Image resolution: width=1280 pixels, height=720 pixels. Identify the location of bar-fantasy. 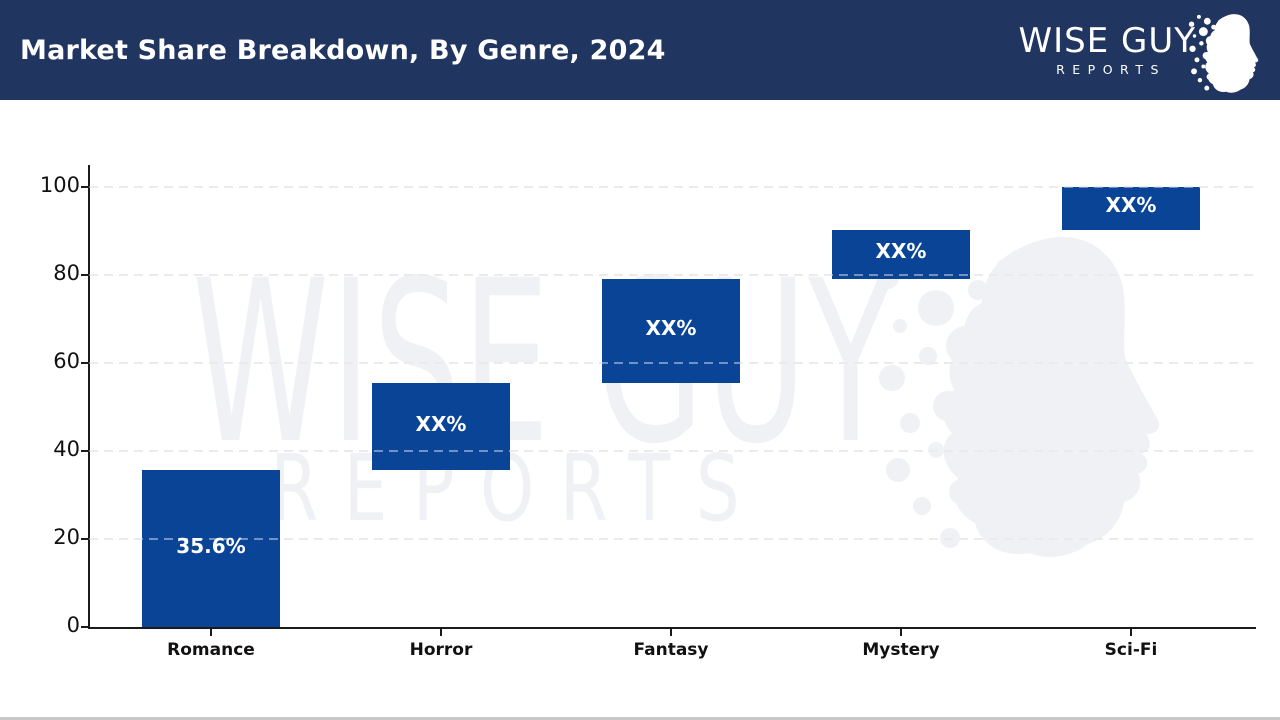
(671, 330).